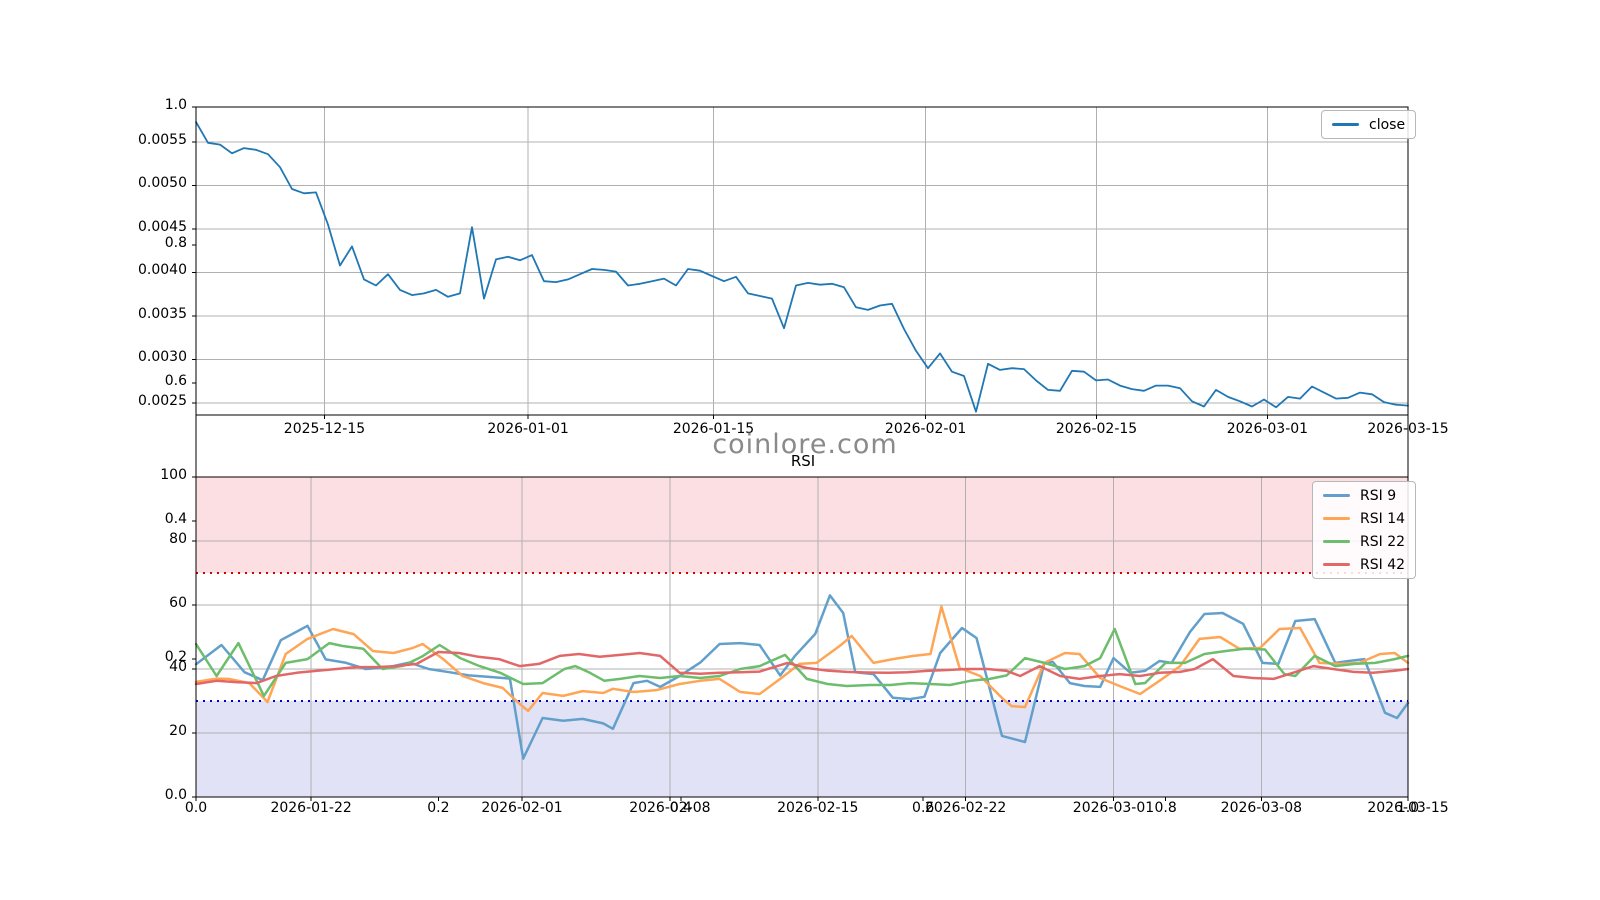 Image resolution: width=1600 pixels, height=900 pixels. I want to click on legend-entry: RSI 22, so click(1364, 541).